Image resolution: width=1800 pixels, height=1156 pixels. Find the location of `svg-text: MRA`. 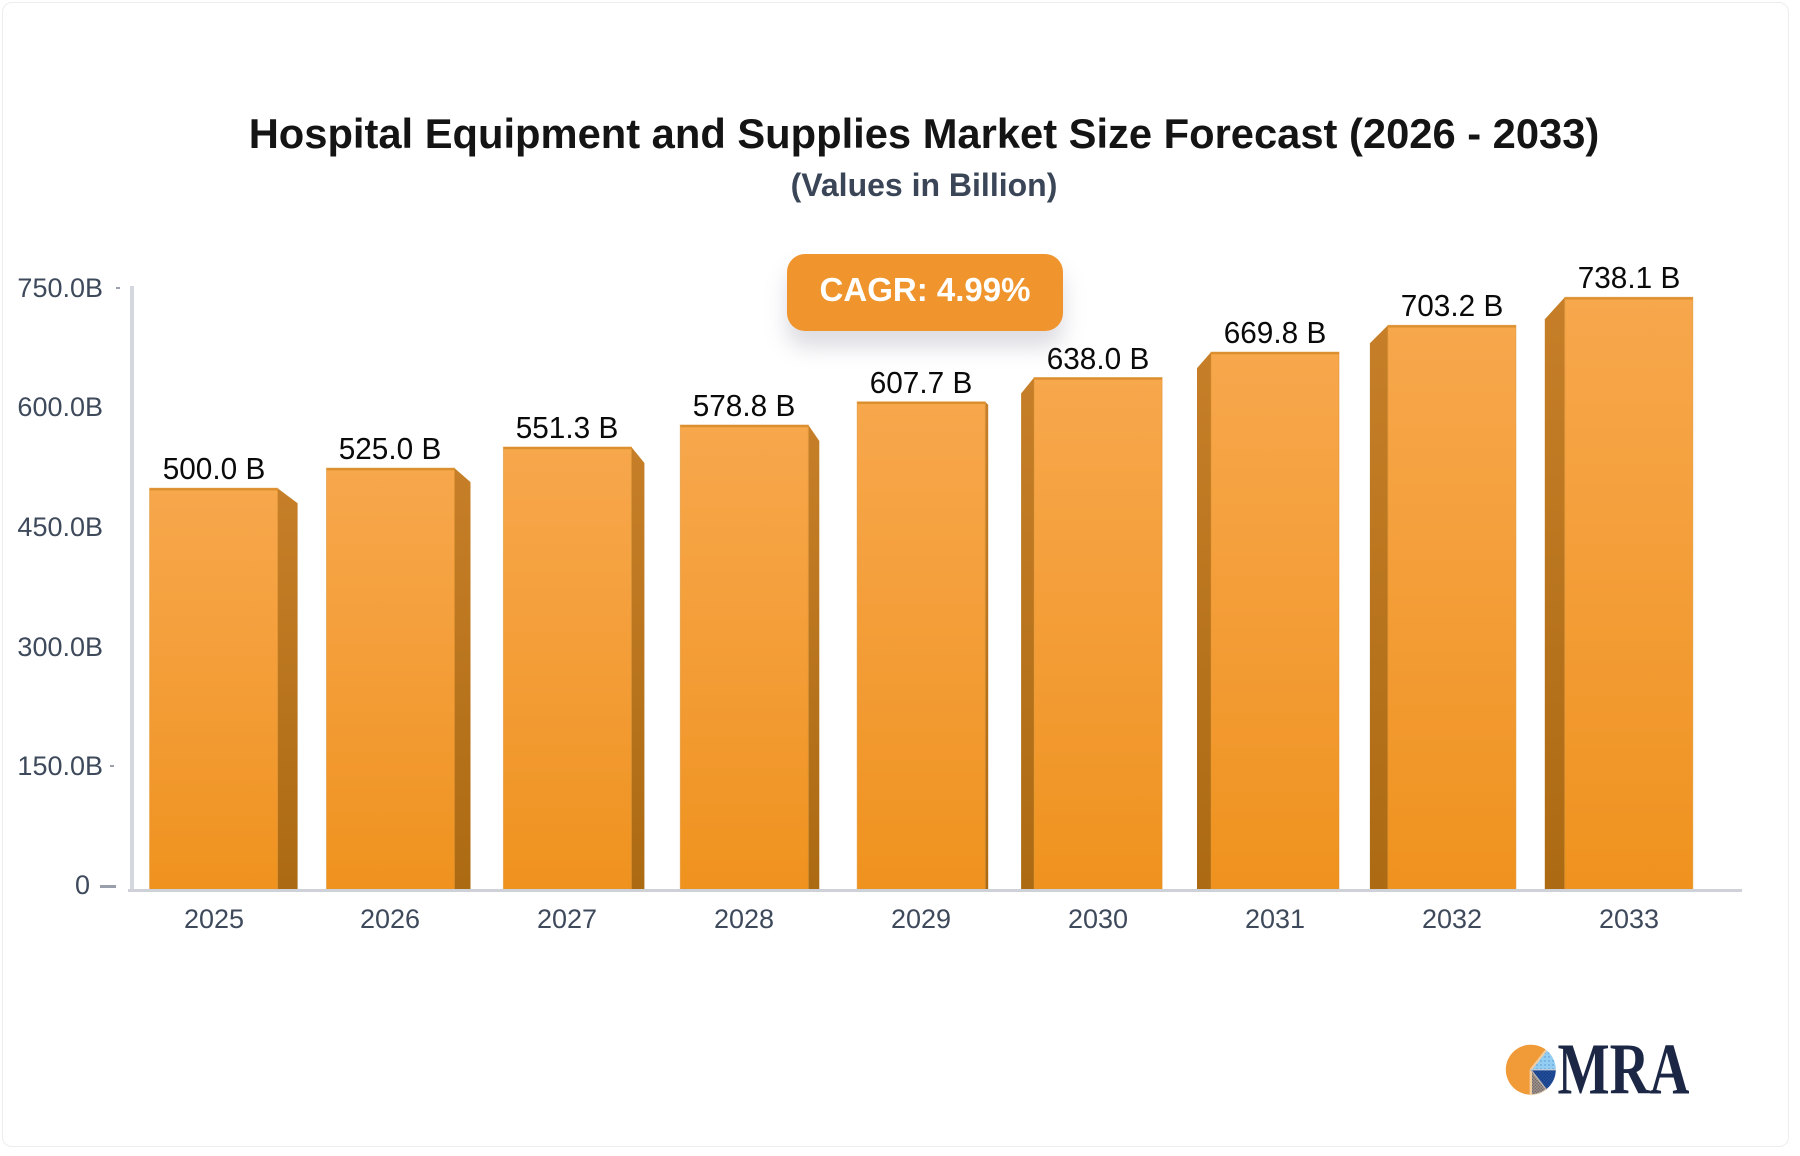

svg-text: MRA is located at coordinates (1624, 1069).